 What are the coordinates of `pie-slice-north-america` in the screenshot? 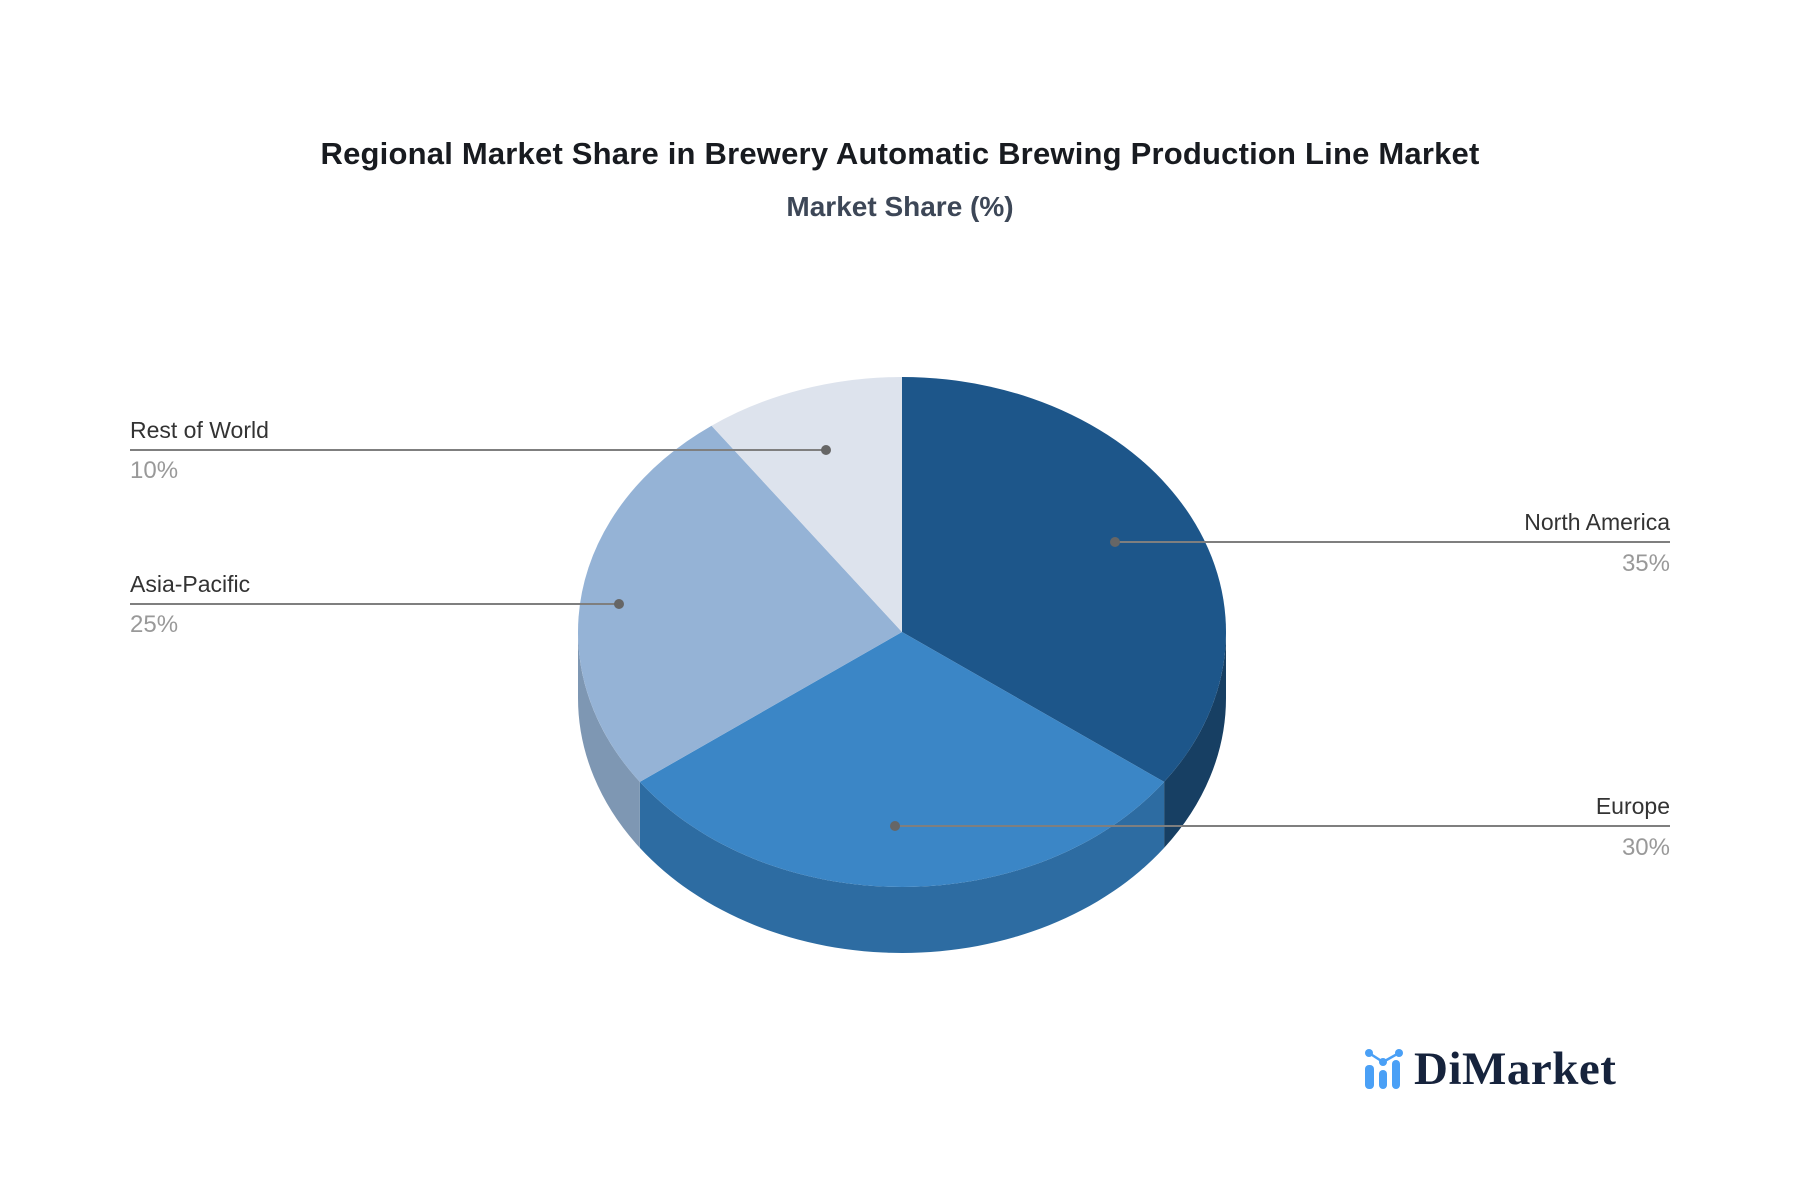 It's located at (1064, 579).